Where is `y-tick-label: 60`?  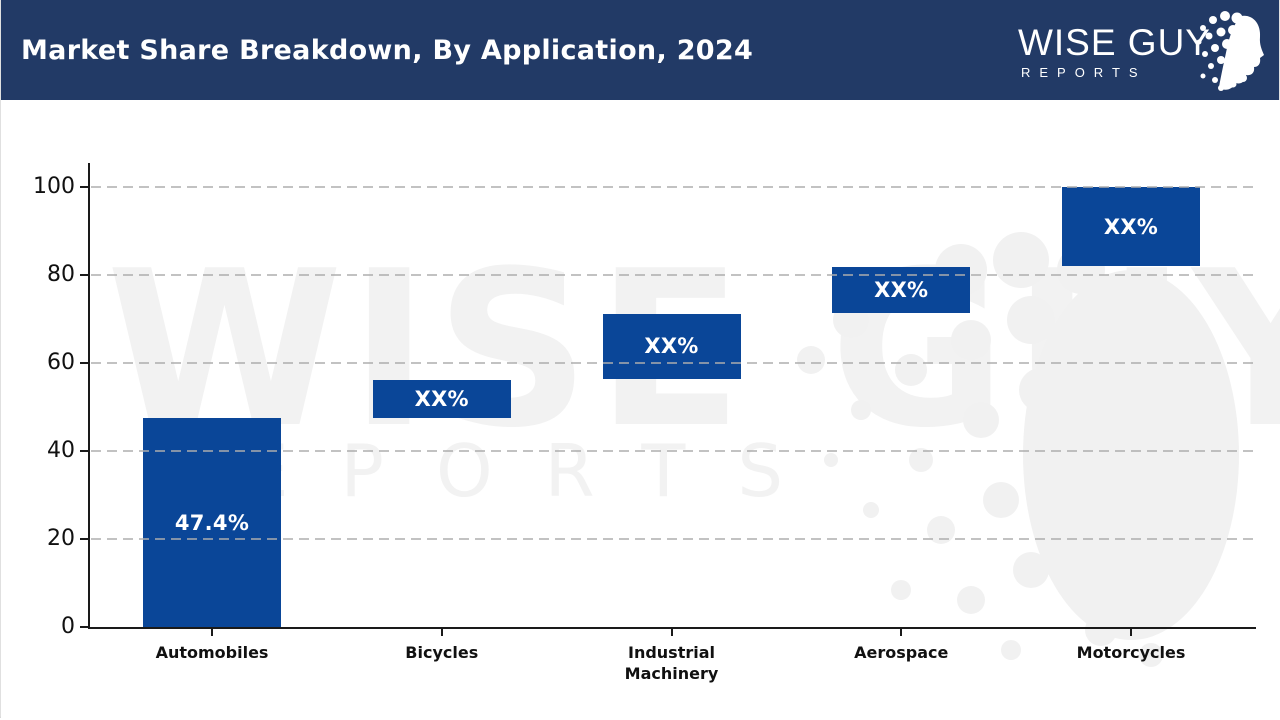
y-tick-label: 60 is located at coordinates (61, 362).